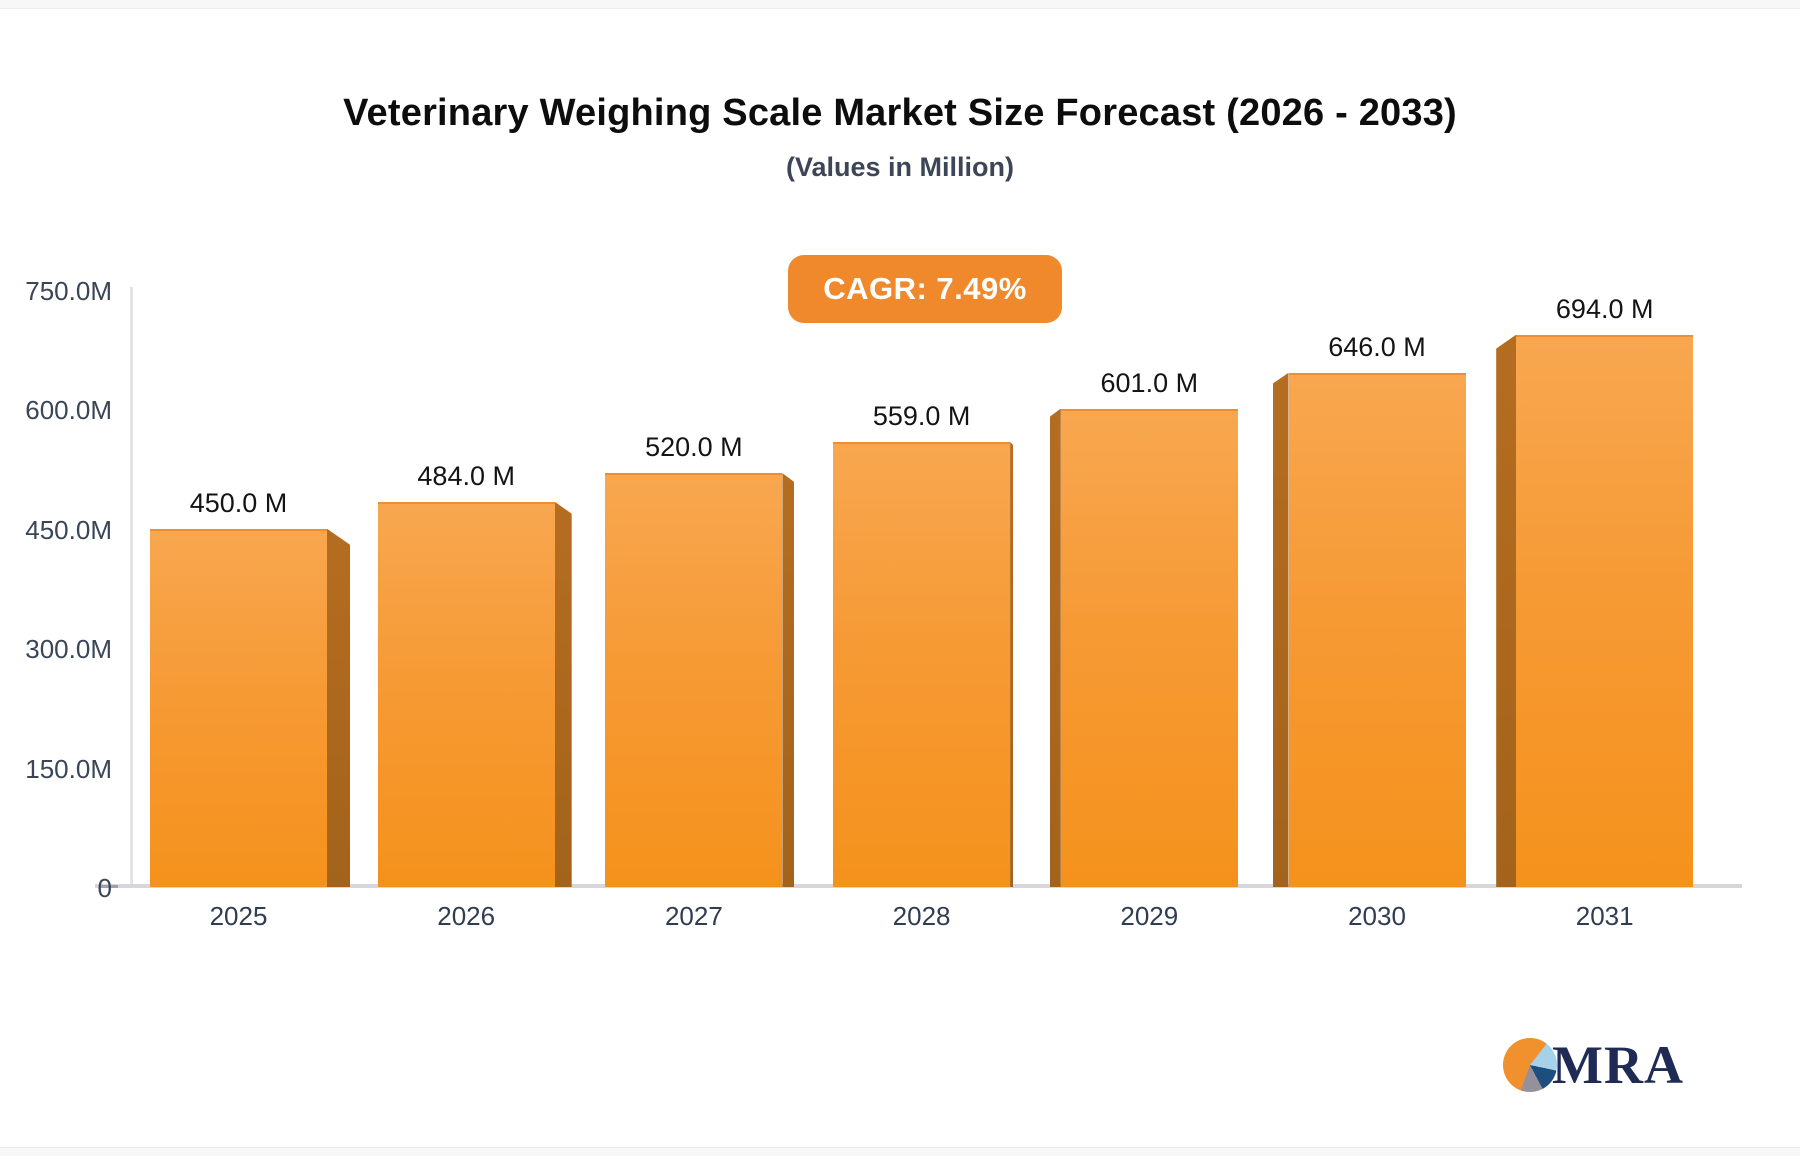 Image resolution: width=1800 pixels, height=1156 pixels. What do you see at coordinates (922, 664) in the screenshot?
I see `bar-2028` at bounding box center [922, 664].